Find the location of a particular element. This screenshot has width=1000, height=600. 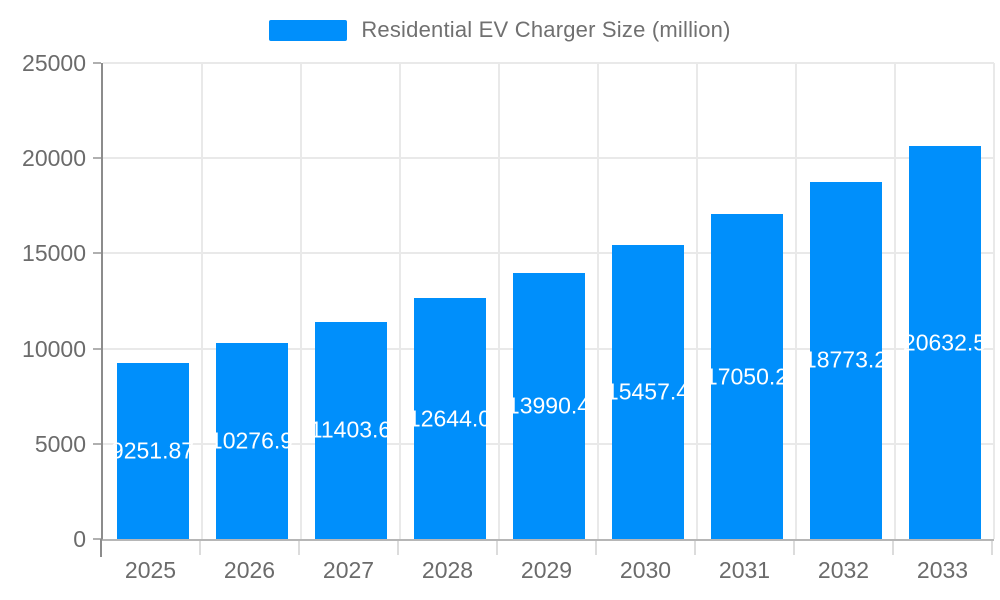

bar-value-label: 11403.6 is located at coordinates (350, 429).